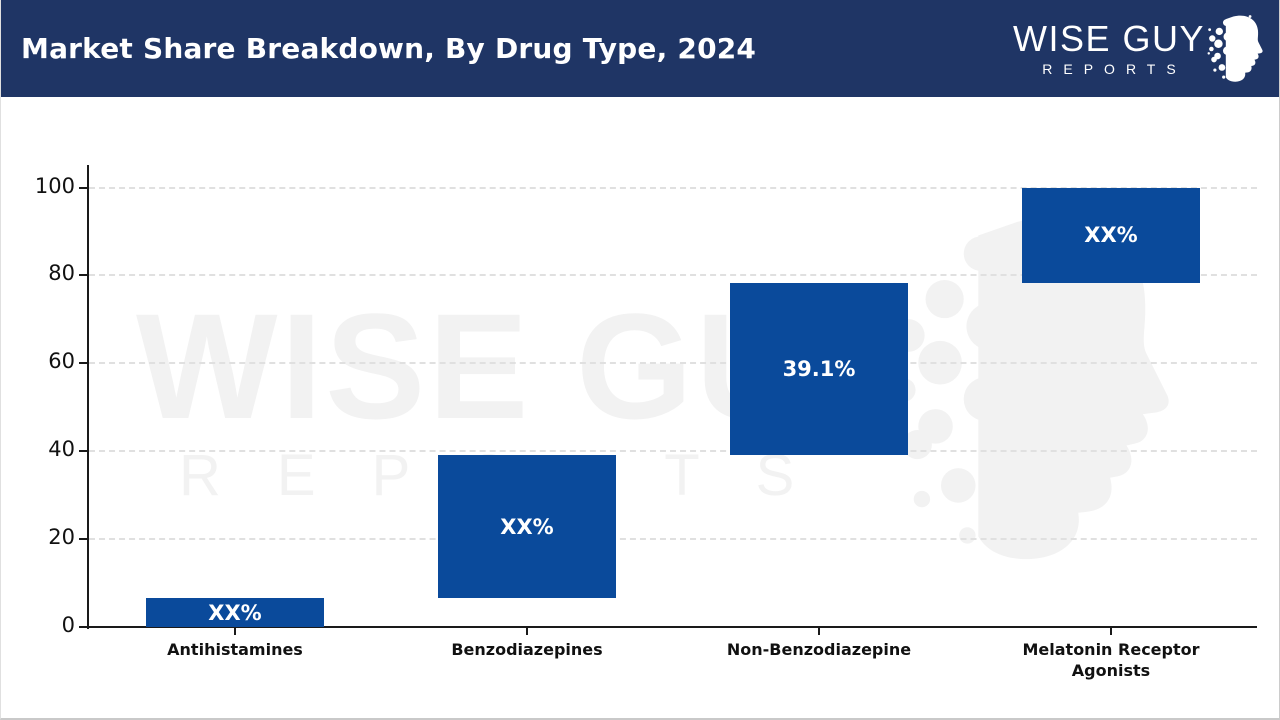 The height and width of the screenshot is (720, 1280). What do you see at coordinates (61, 537) in the screenshot?
I see `y-tick-label: 20` at bounding box center [61, 537].